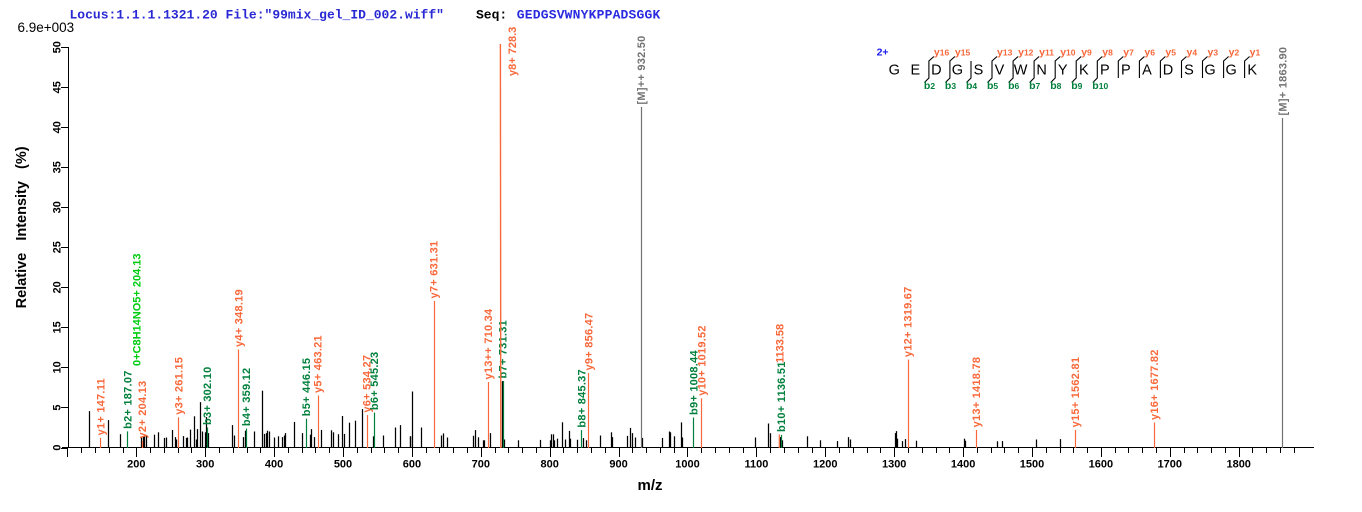 The width and height of the screenshot is (1362, 512). What do you see at coordinates (1213, 53) in the screenshot?
I see `svg-text: y3` at bounding box center [1213, 53].